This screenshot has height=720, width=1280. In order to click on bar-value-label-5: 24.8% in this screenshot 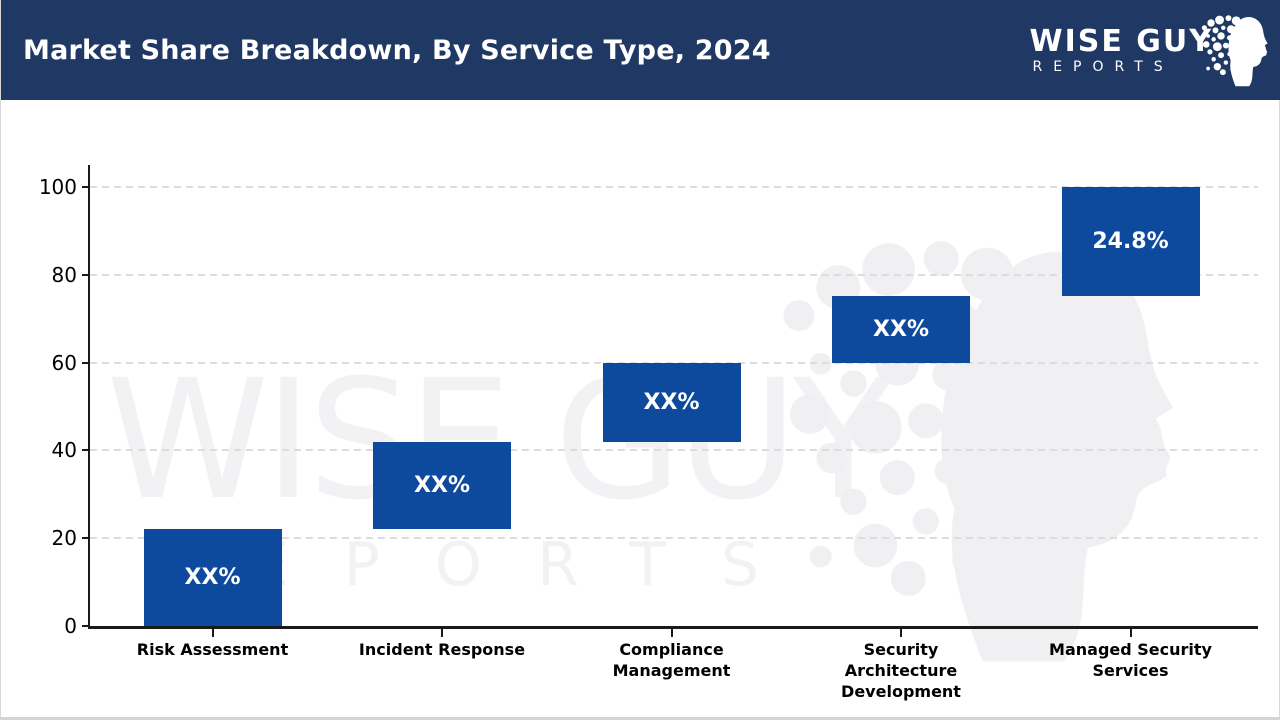, I will do `click(1130, 241)`.